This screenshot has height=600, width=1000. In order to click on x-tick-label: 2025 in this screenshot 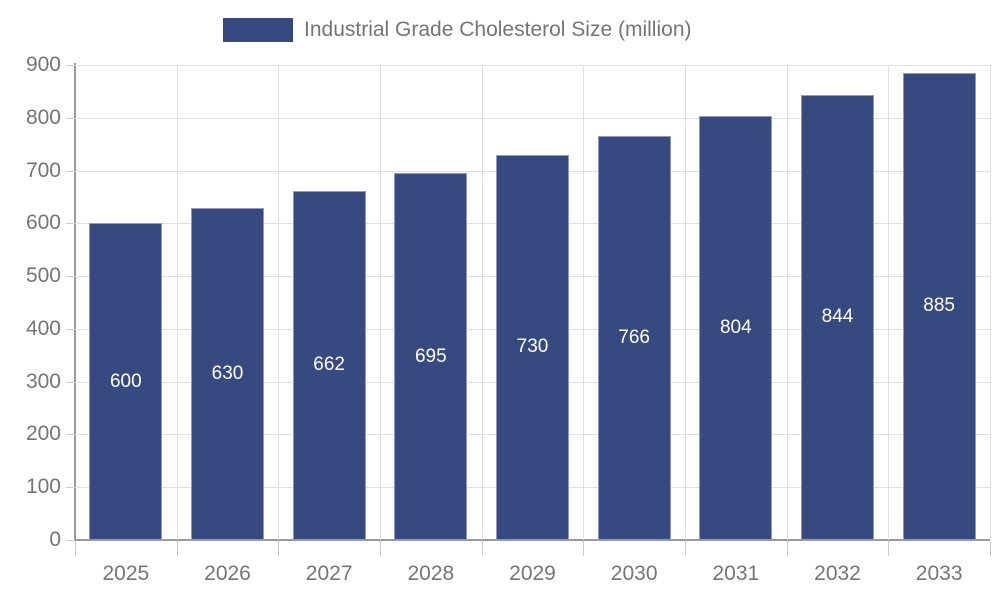, I will do `click(126, 573)`.